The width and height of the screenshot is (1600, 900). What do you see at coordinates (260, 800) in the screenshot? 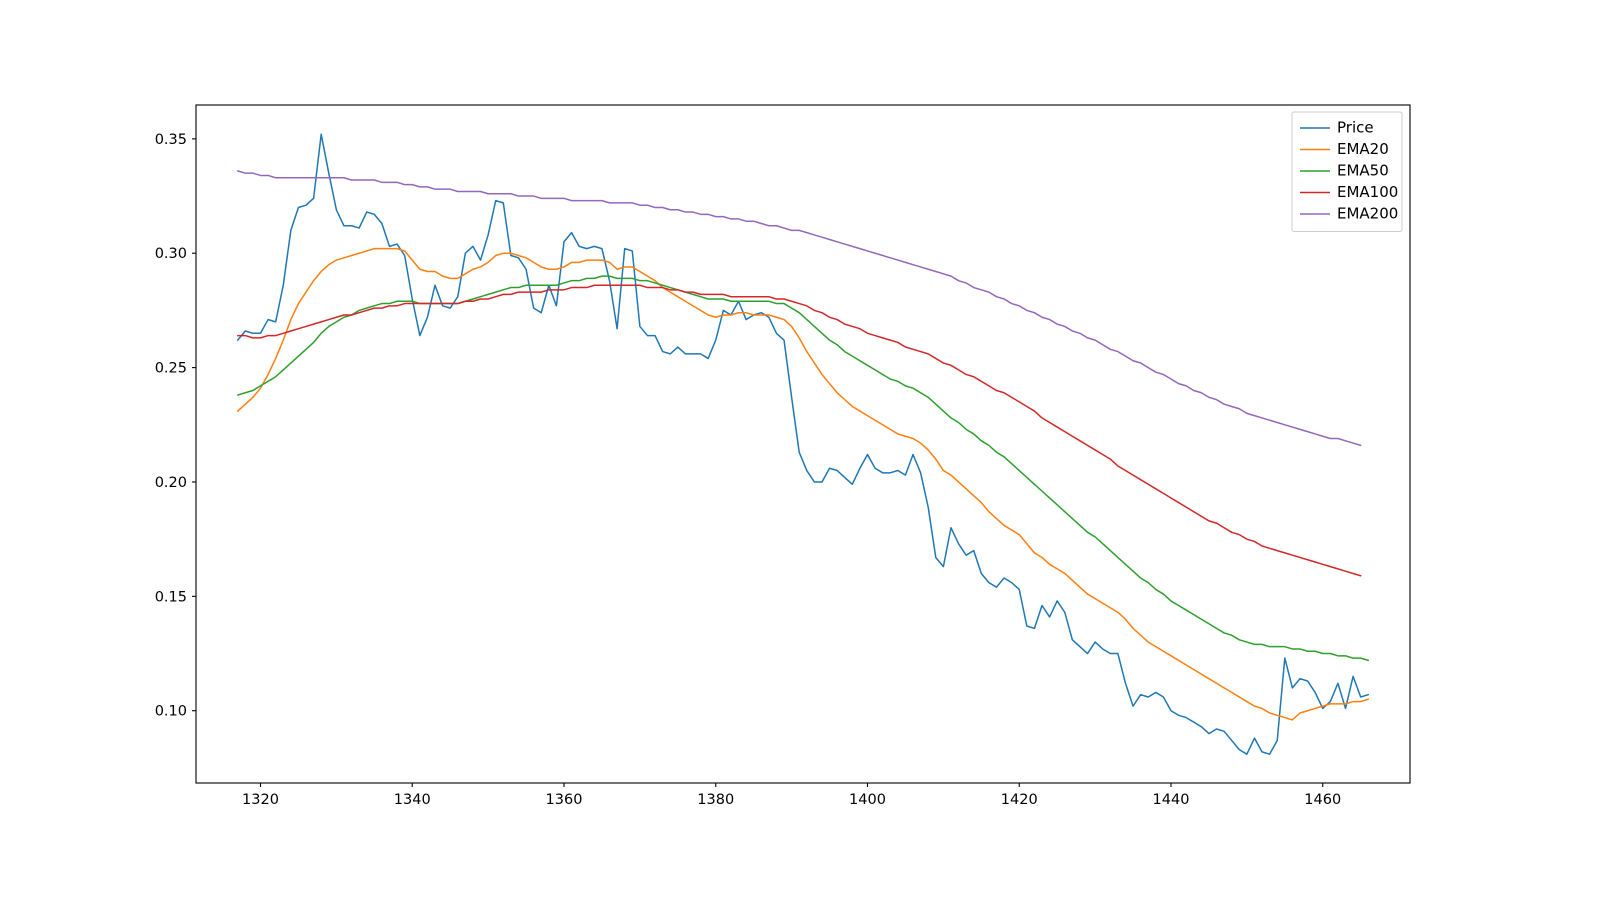
I see `x-tick-label: 1320` at bounding box center [260, 800].